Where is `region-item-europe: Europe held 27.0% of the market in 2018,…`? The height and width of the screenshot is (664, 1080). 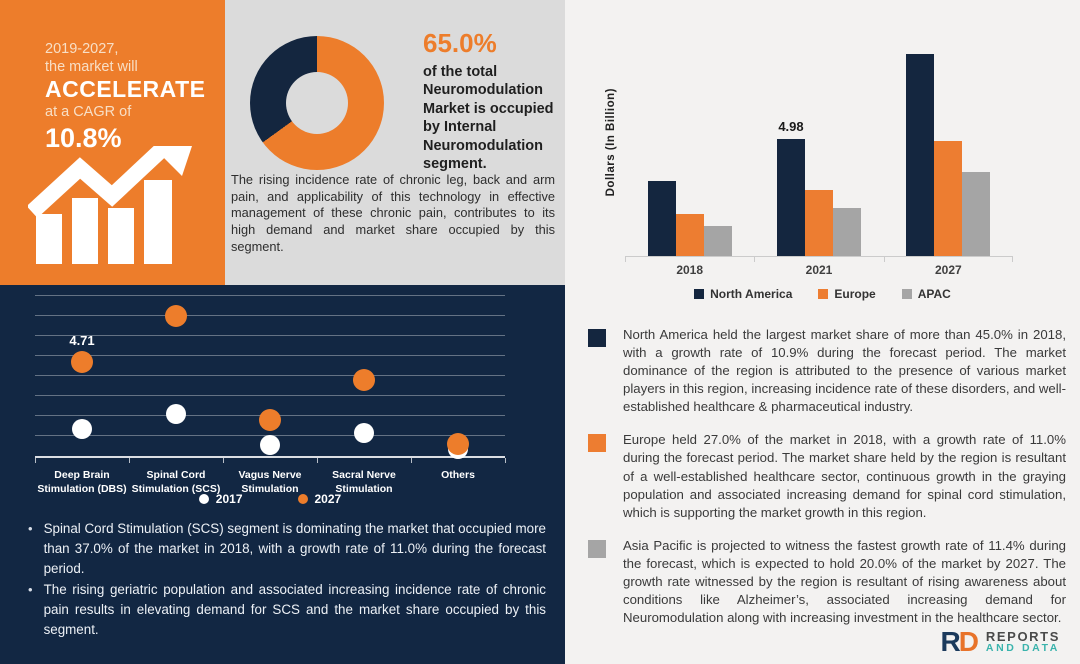
region-item-europe: Europe held 27.0% of the market in 2018,… is located at coordinates (827, 476).